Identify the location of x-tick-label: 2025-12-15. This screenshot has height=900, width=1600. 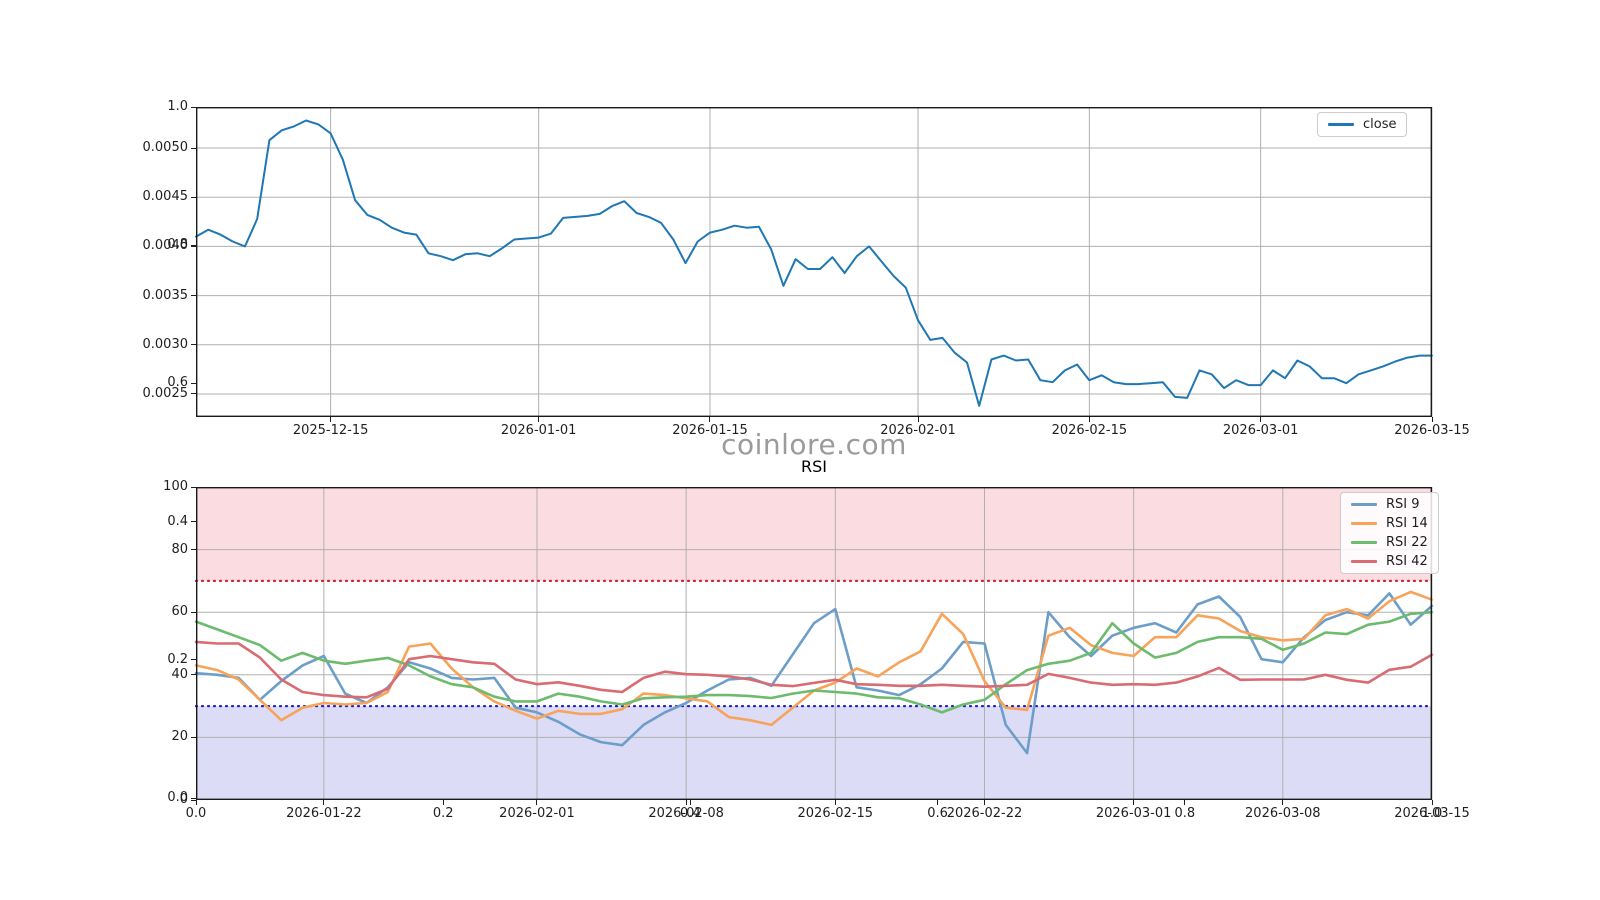
(330, 430).